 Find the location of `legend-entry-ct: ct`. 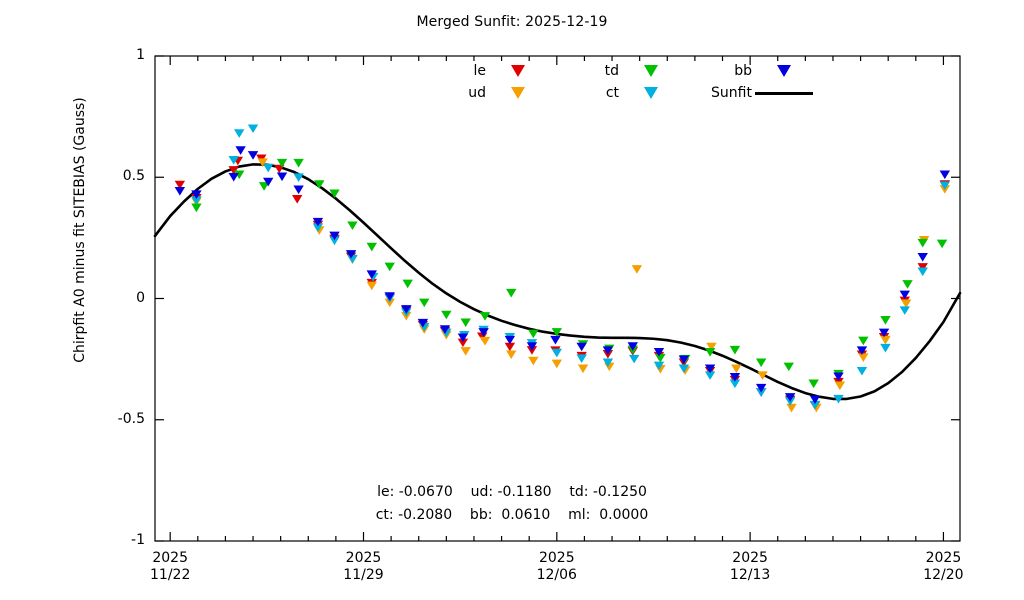

legend-entry-ct: ct is located at coordinates (619, 93).